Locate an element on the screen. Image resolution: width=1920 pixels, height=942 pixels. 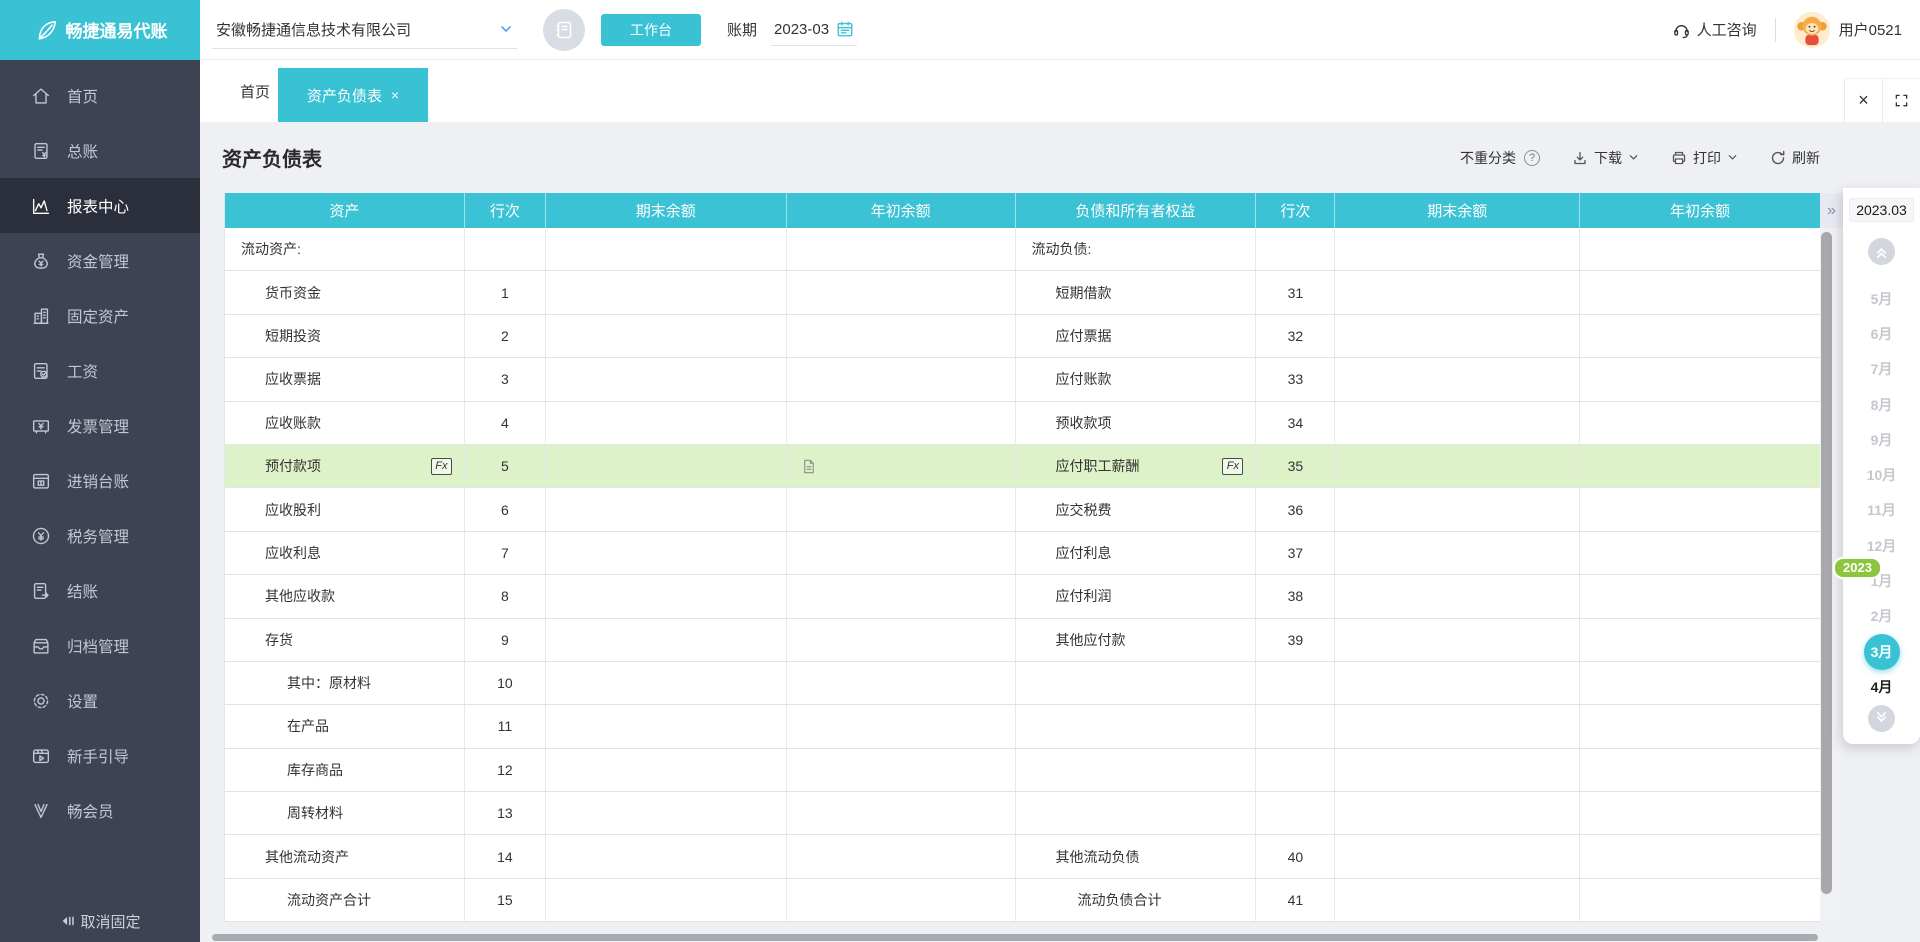
column-header: 期末余额 is located at coordinates (1458, 210).